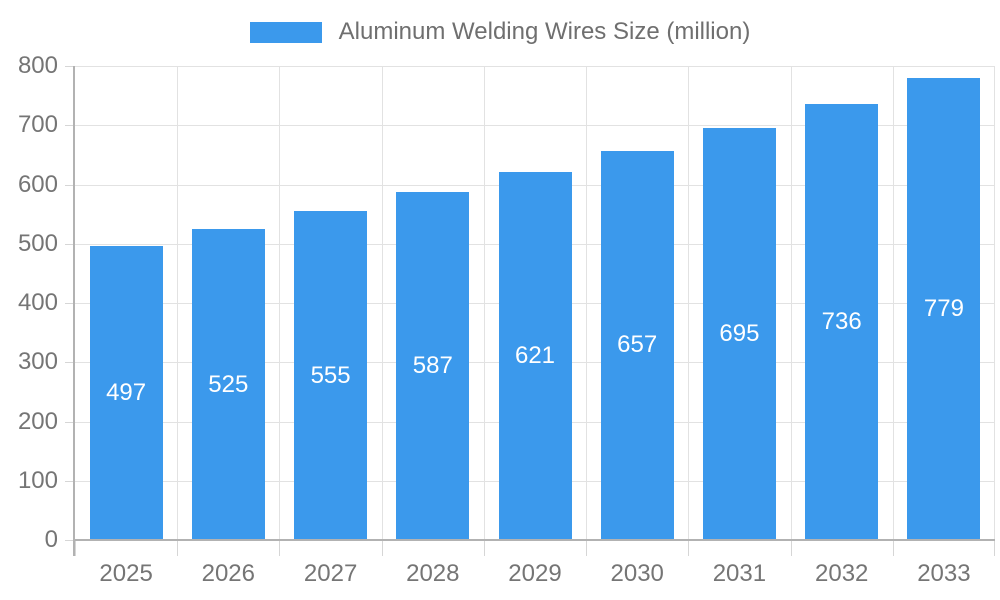 This screenshot has height=600, width=1000. Describe the element at coordinates (126, 573) in the screenshot. I see `x-tick-label: 2025` at that location.